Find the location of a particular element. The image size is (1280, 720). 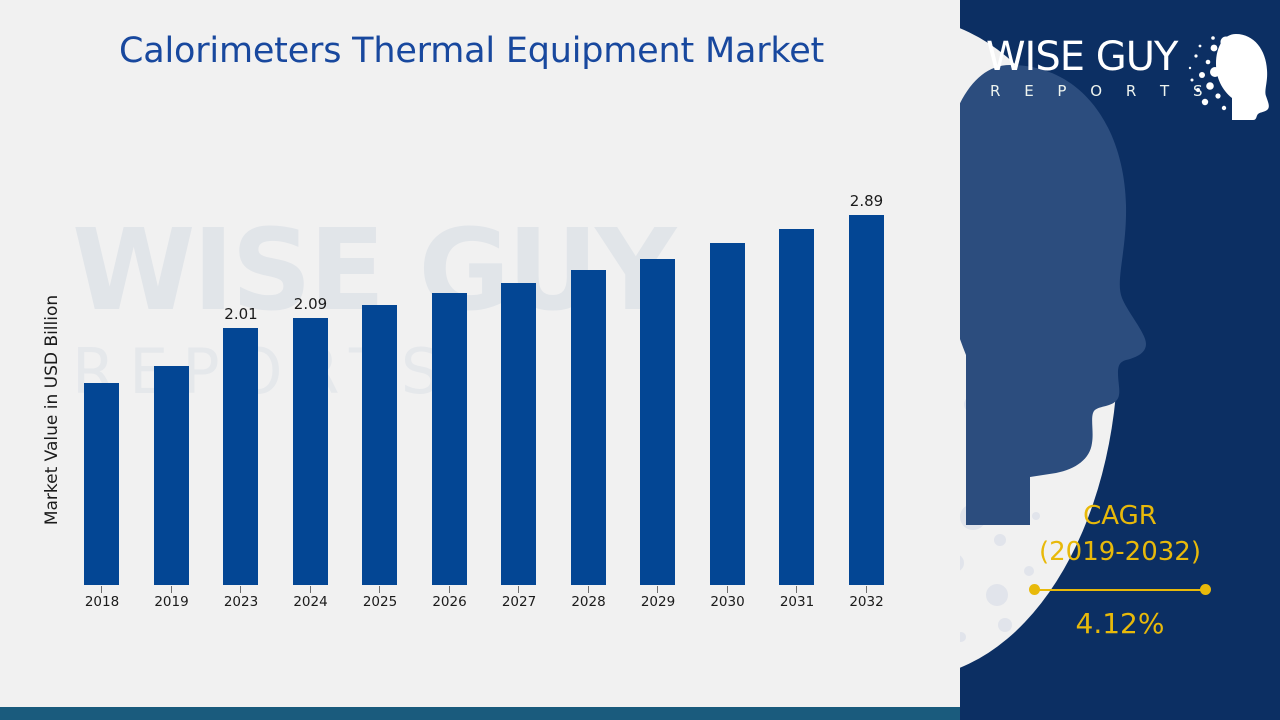

x-axis-label-2032: 2032 is located at coordinates (866, 602).